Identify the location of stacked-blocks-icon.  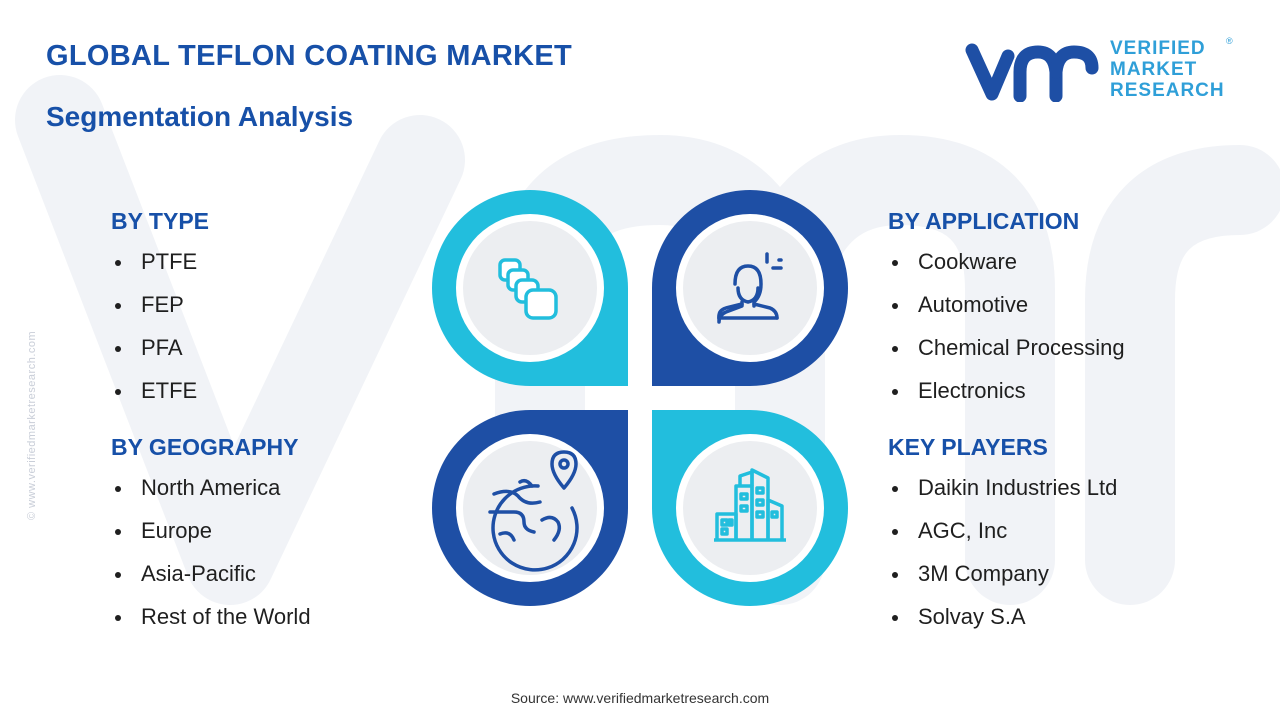
(528, 289).